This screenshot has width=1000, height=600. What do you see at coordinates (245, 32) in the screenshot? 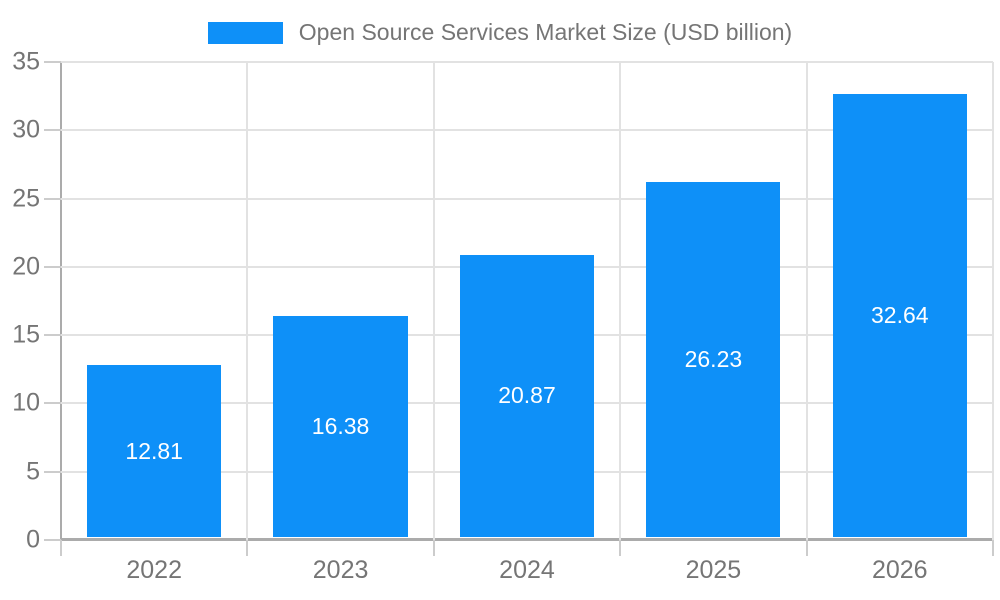
I see `legend-swatch` at bounding box center [245, 32].